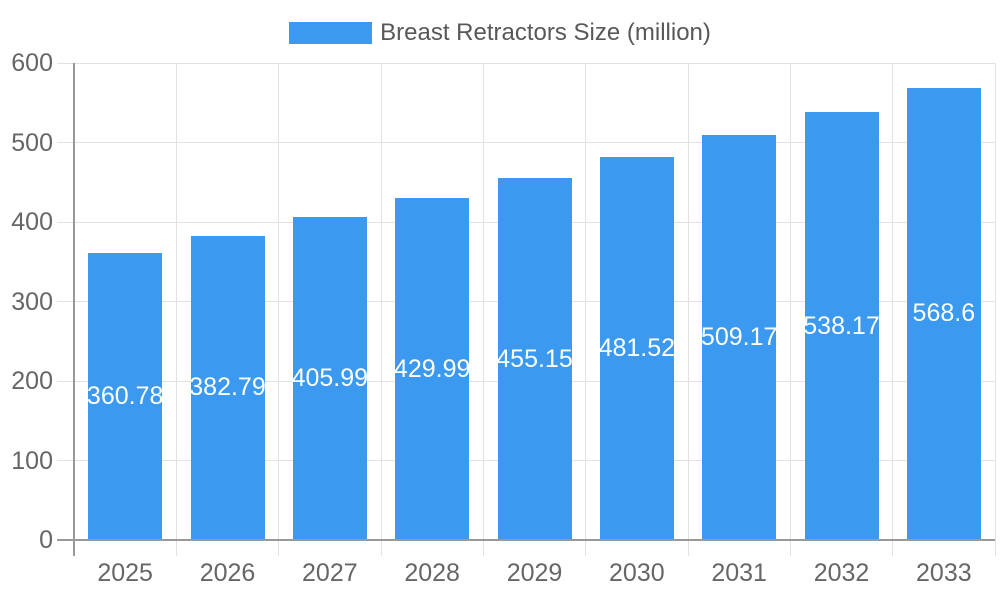 The width and height of the screenshot is (1000, 600). I want to click on bar-value-label-2031: 509.17, so click(739, 337).